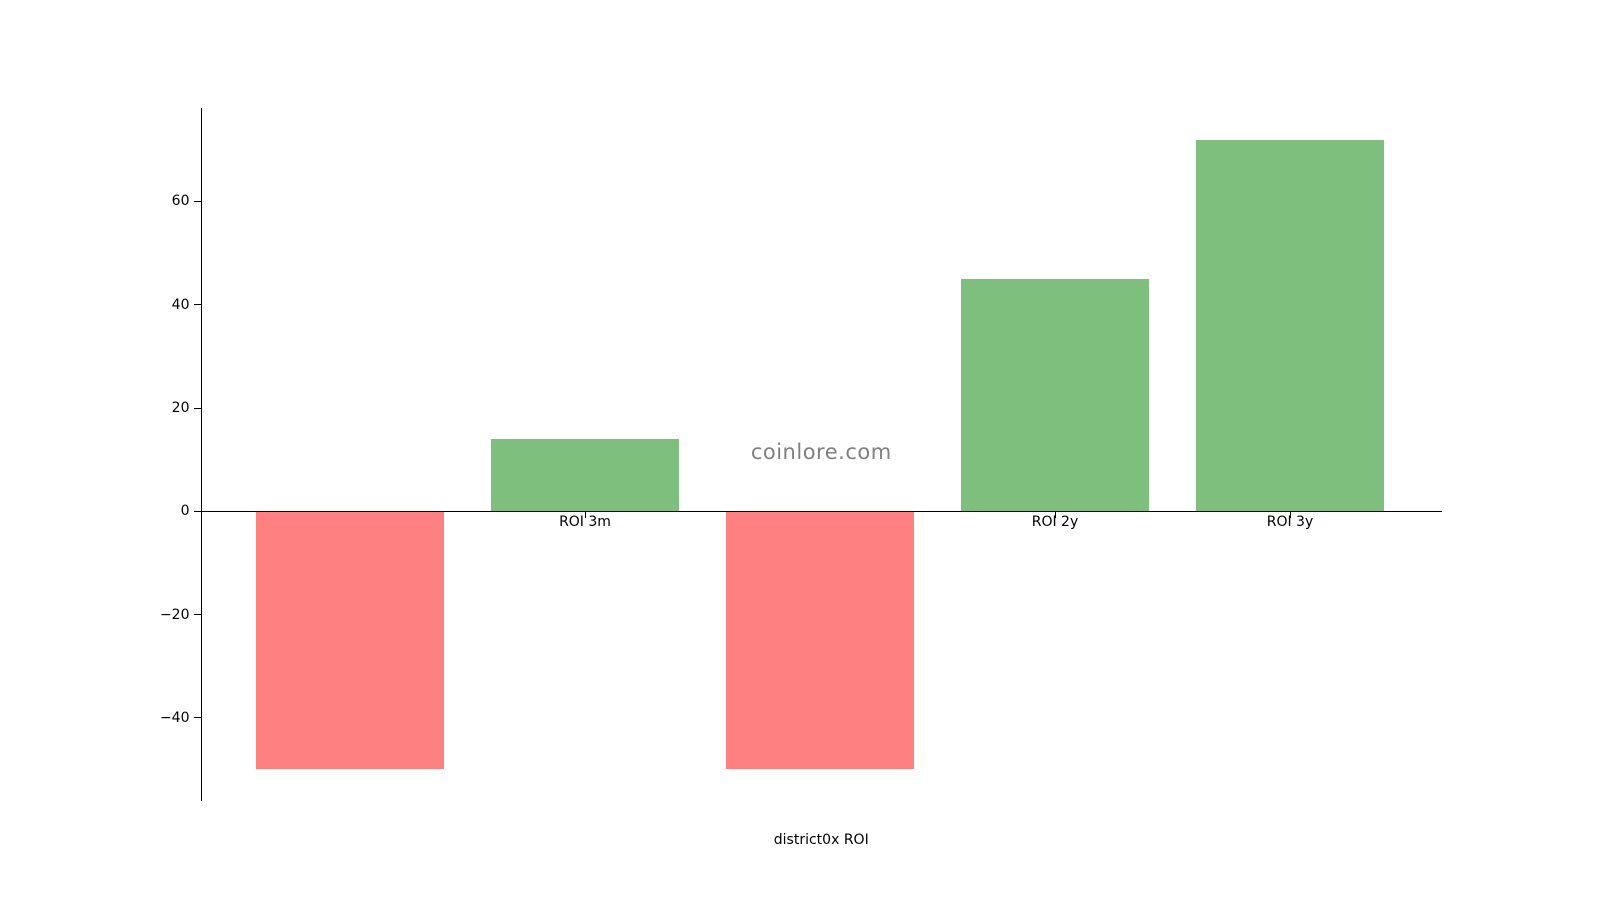  I want to click on y-tick-label: 20, so click(180, 408).